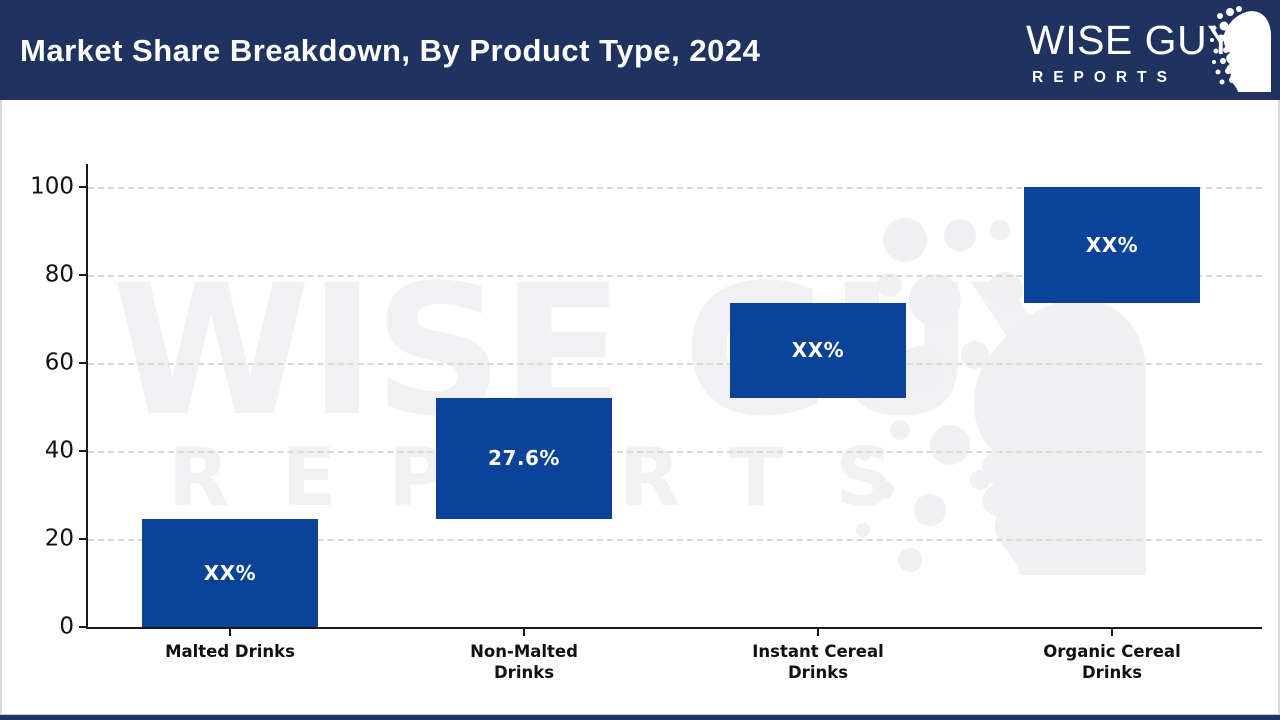 This screenshot has height=720, width=1280. What do you see at coordinates (59, 362) in the screenshot?
I see `y-axis-tick-label: 60` at bounding box center [59, 362].